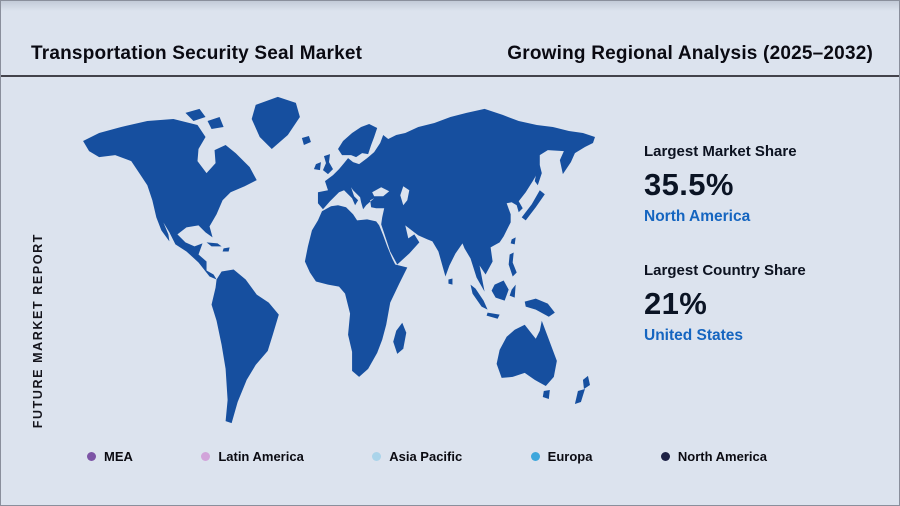 This screenshot has width=900, height=506. What do you see at coordinates (218, 247) in the screenshot?
I see `caribbean-islands` at bounding box center [218, 247].